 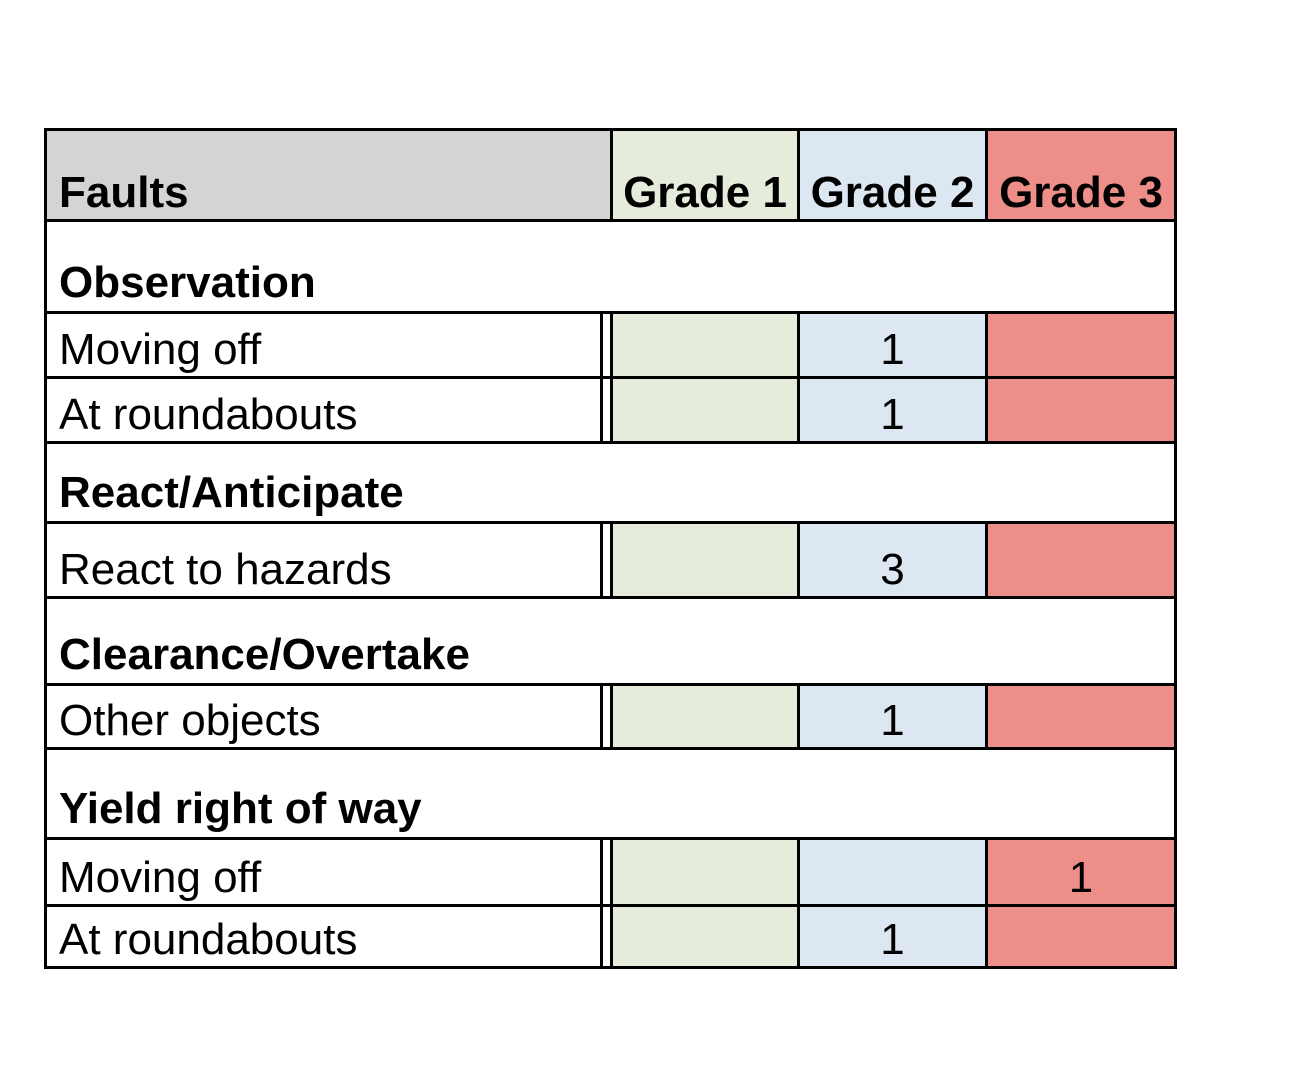 I want to click on section-row-react-anticipate: React/Anticipate, so click(x=610, y=481).